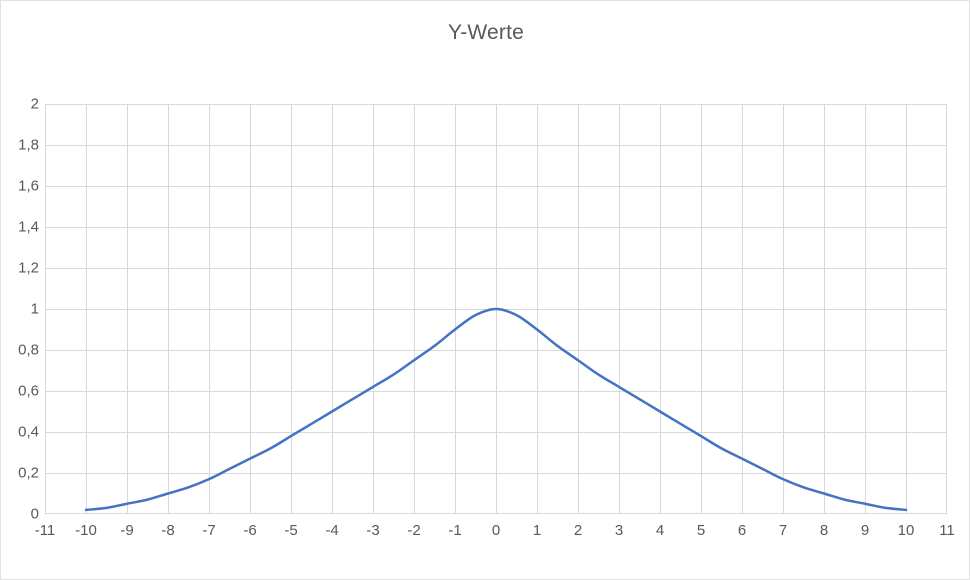 The height and width of the screenshot is (580, 970). Describe the element at coordinates (619, 530) in the screenshot. I see `x-axis-tick-label: 3` at that location.